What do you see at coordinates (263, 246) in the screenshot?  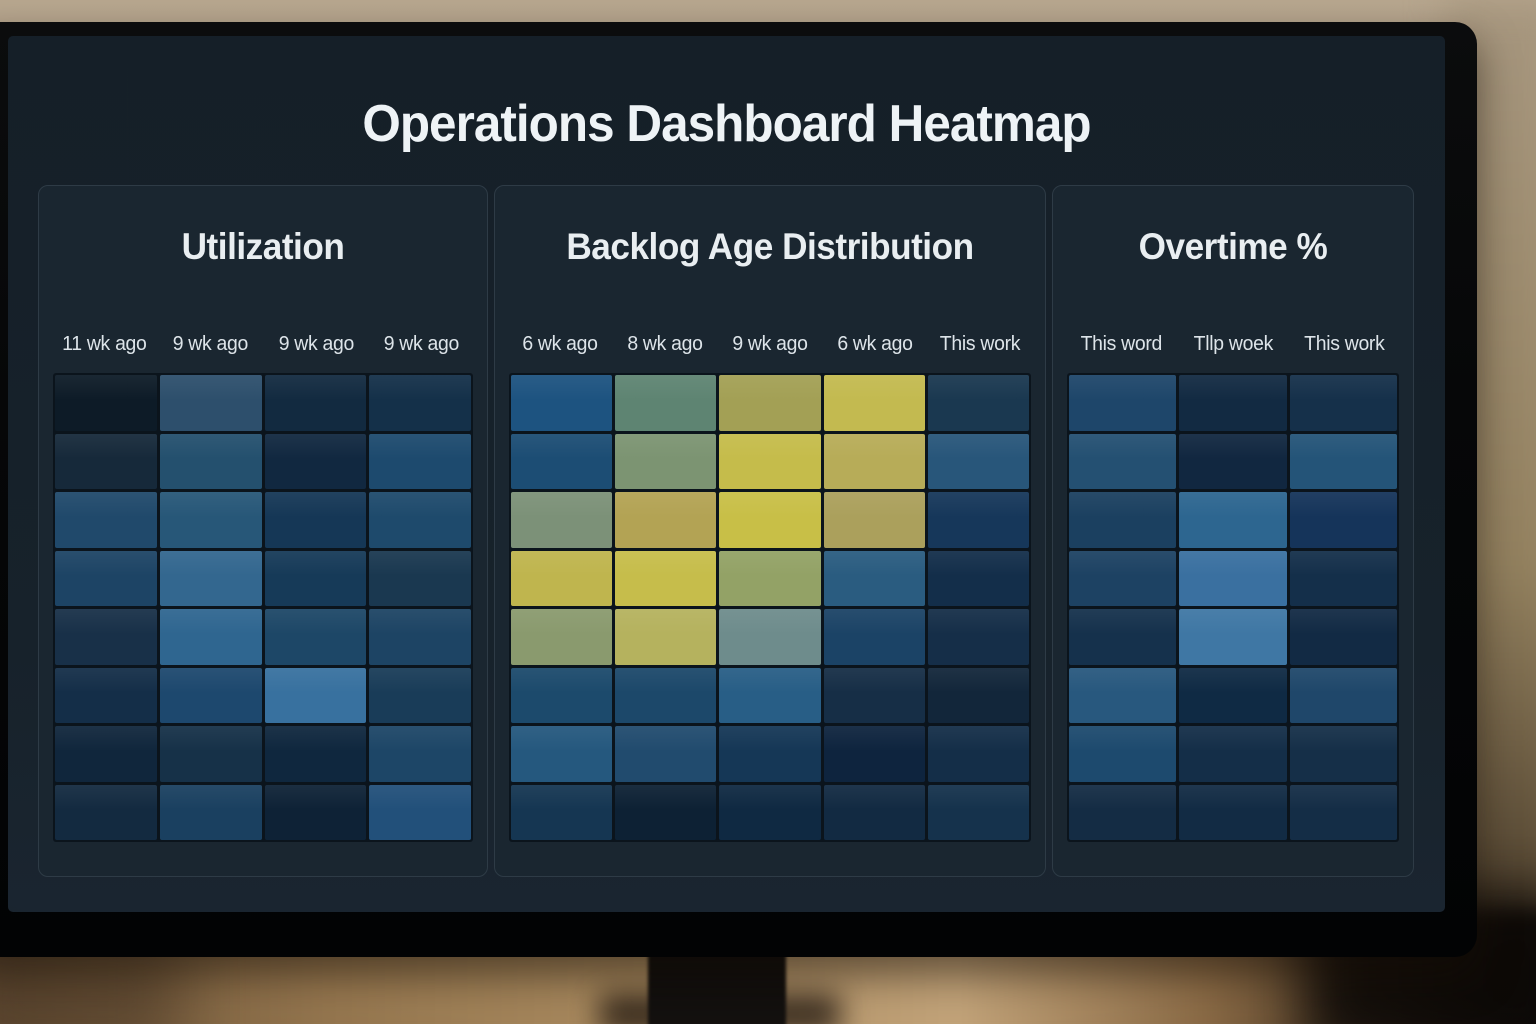 I see `panel-title: Utilization` at bounding box center [263, 246].